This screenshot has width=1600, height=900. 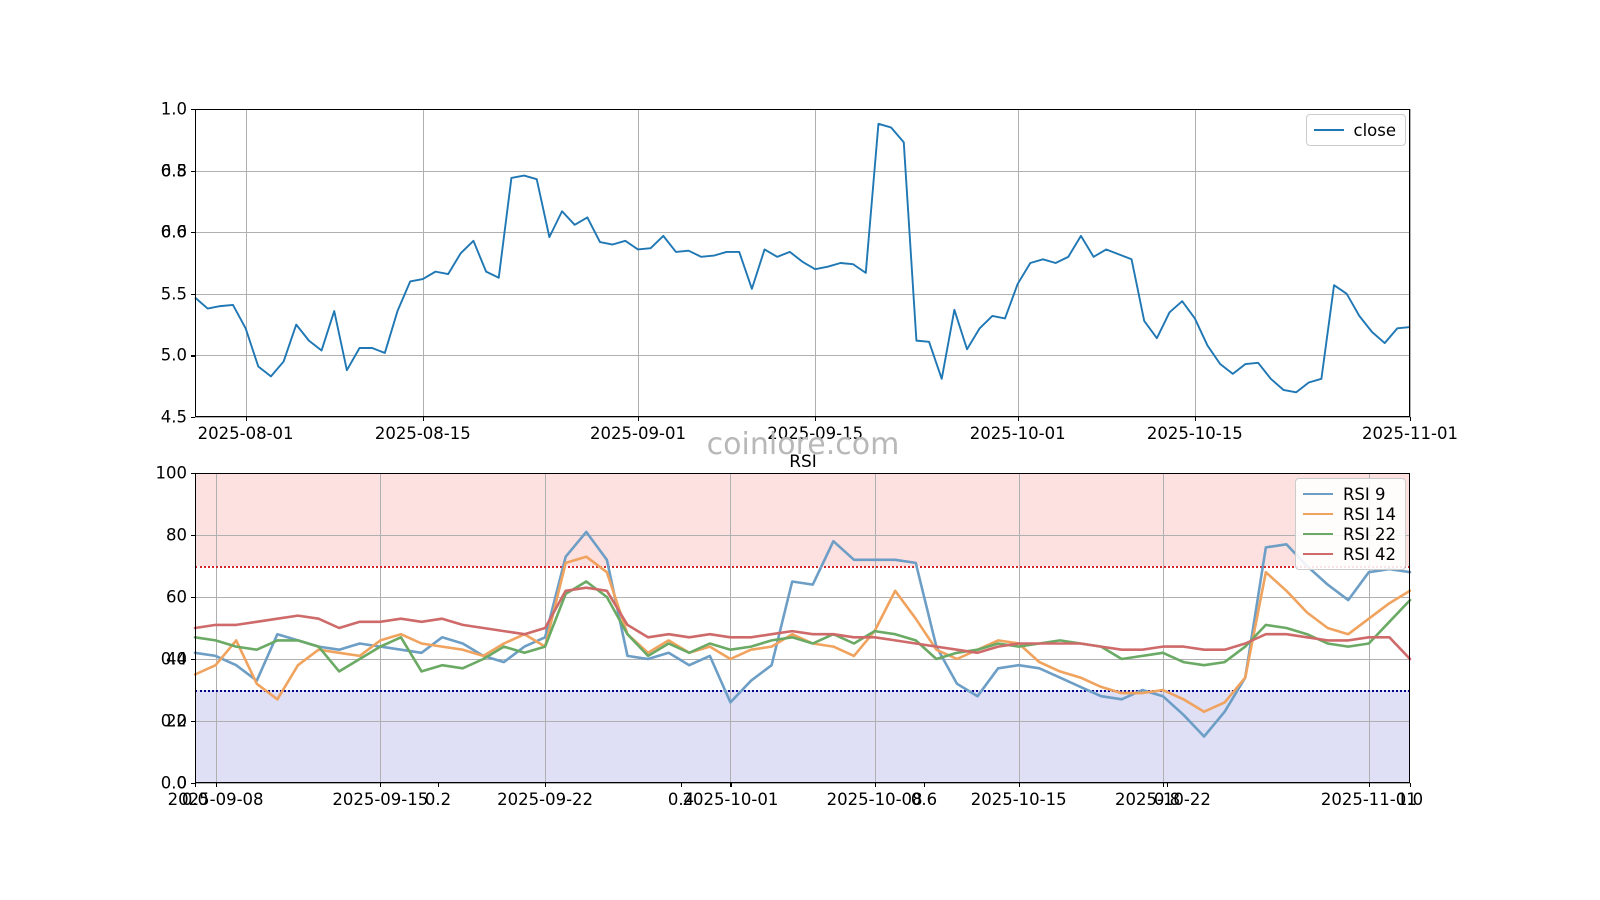 What do you see at coordinates (195, 799) in the screenshot?
I see `rsi-x-tick-label-secondary: 0.0` at bounding box center [195, 799].